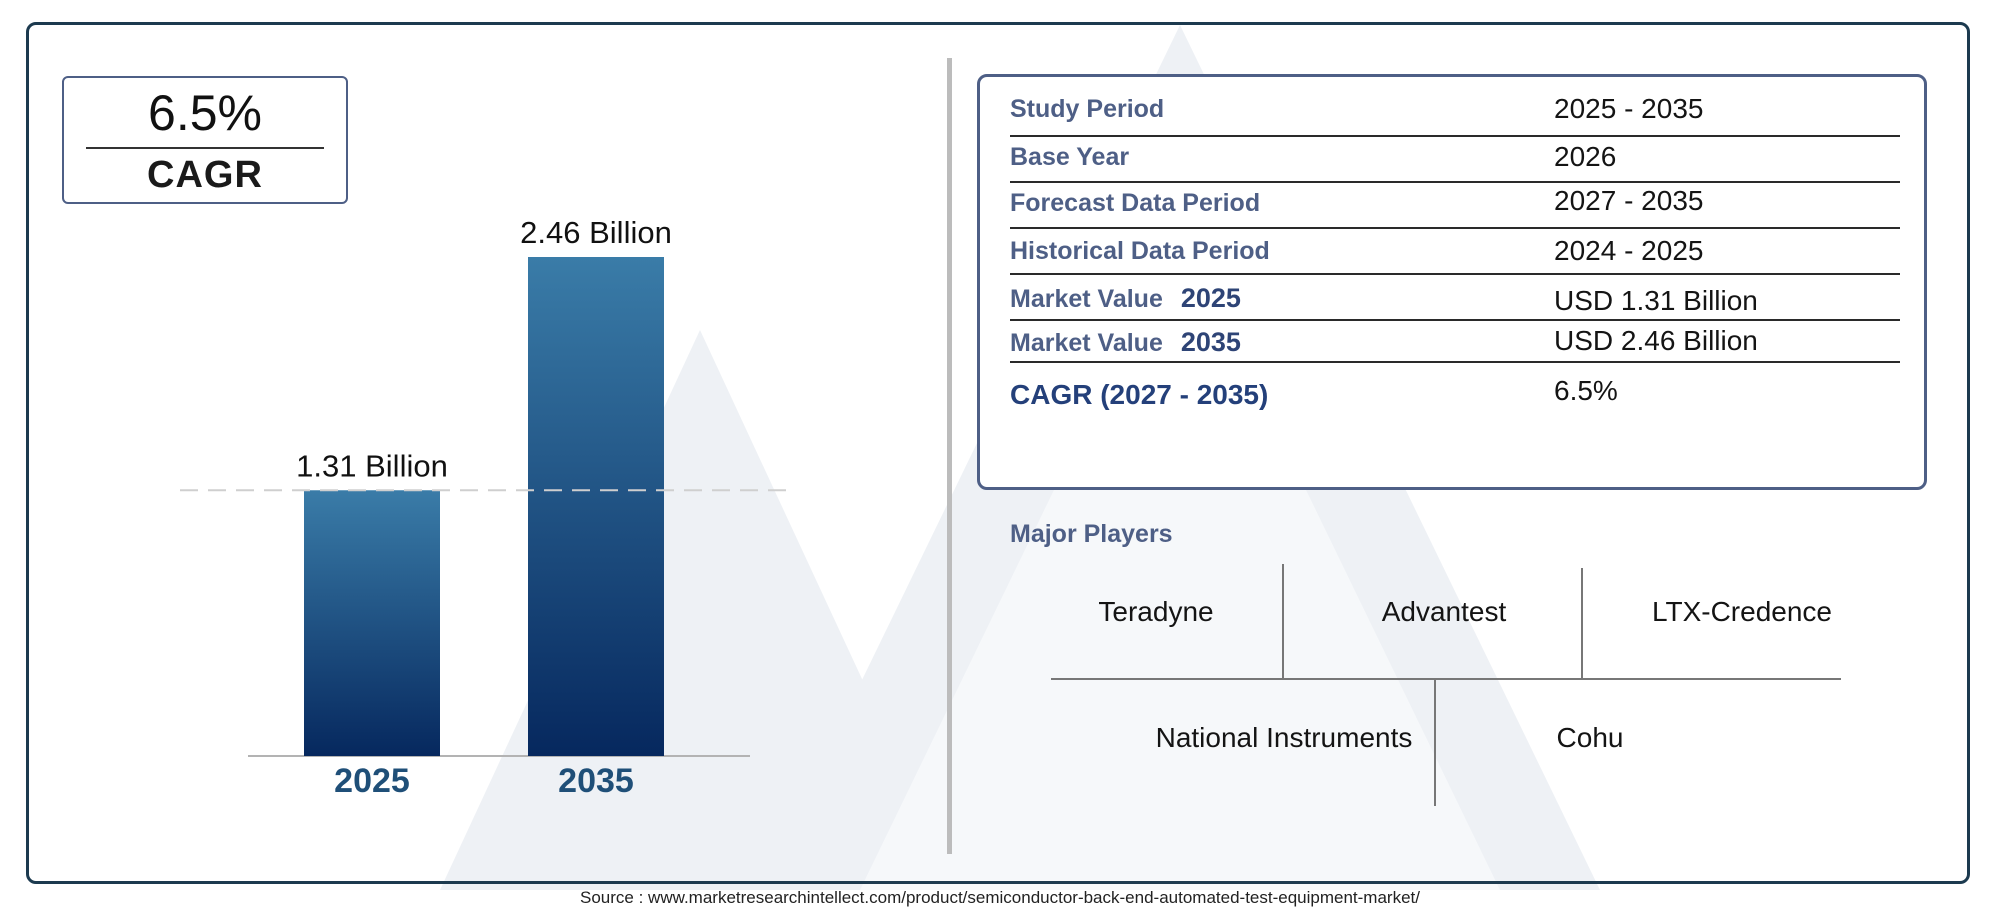  I want to click on info-value: 2024 - 2025, so click(1629, 250).